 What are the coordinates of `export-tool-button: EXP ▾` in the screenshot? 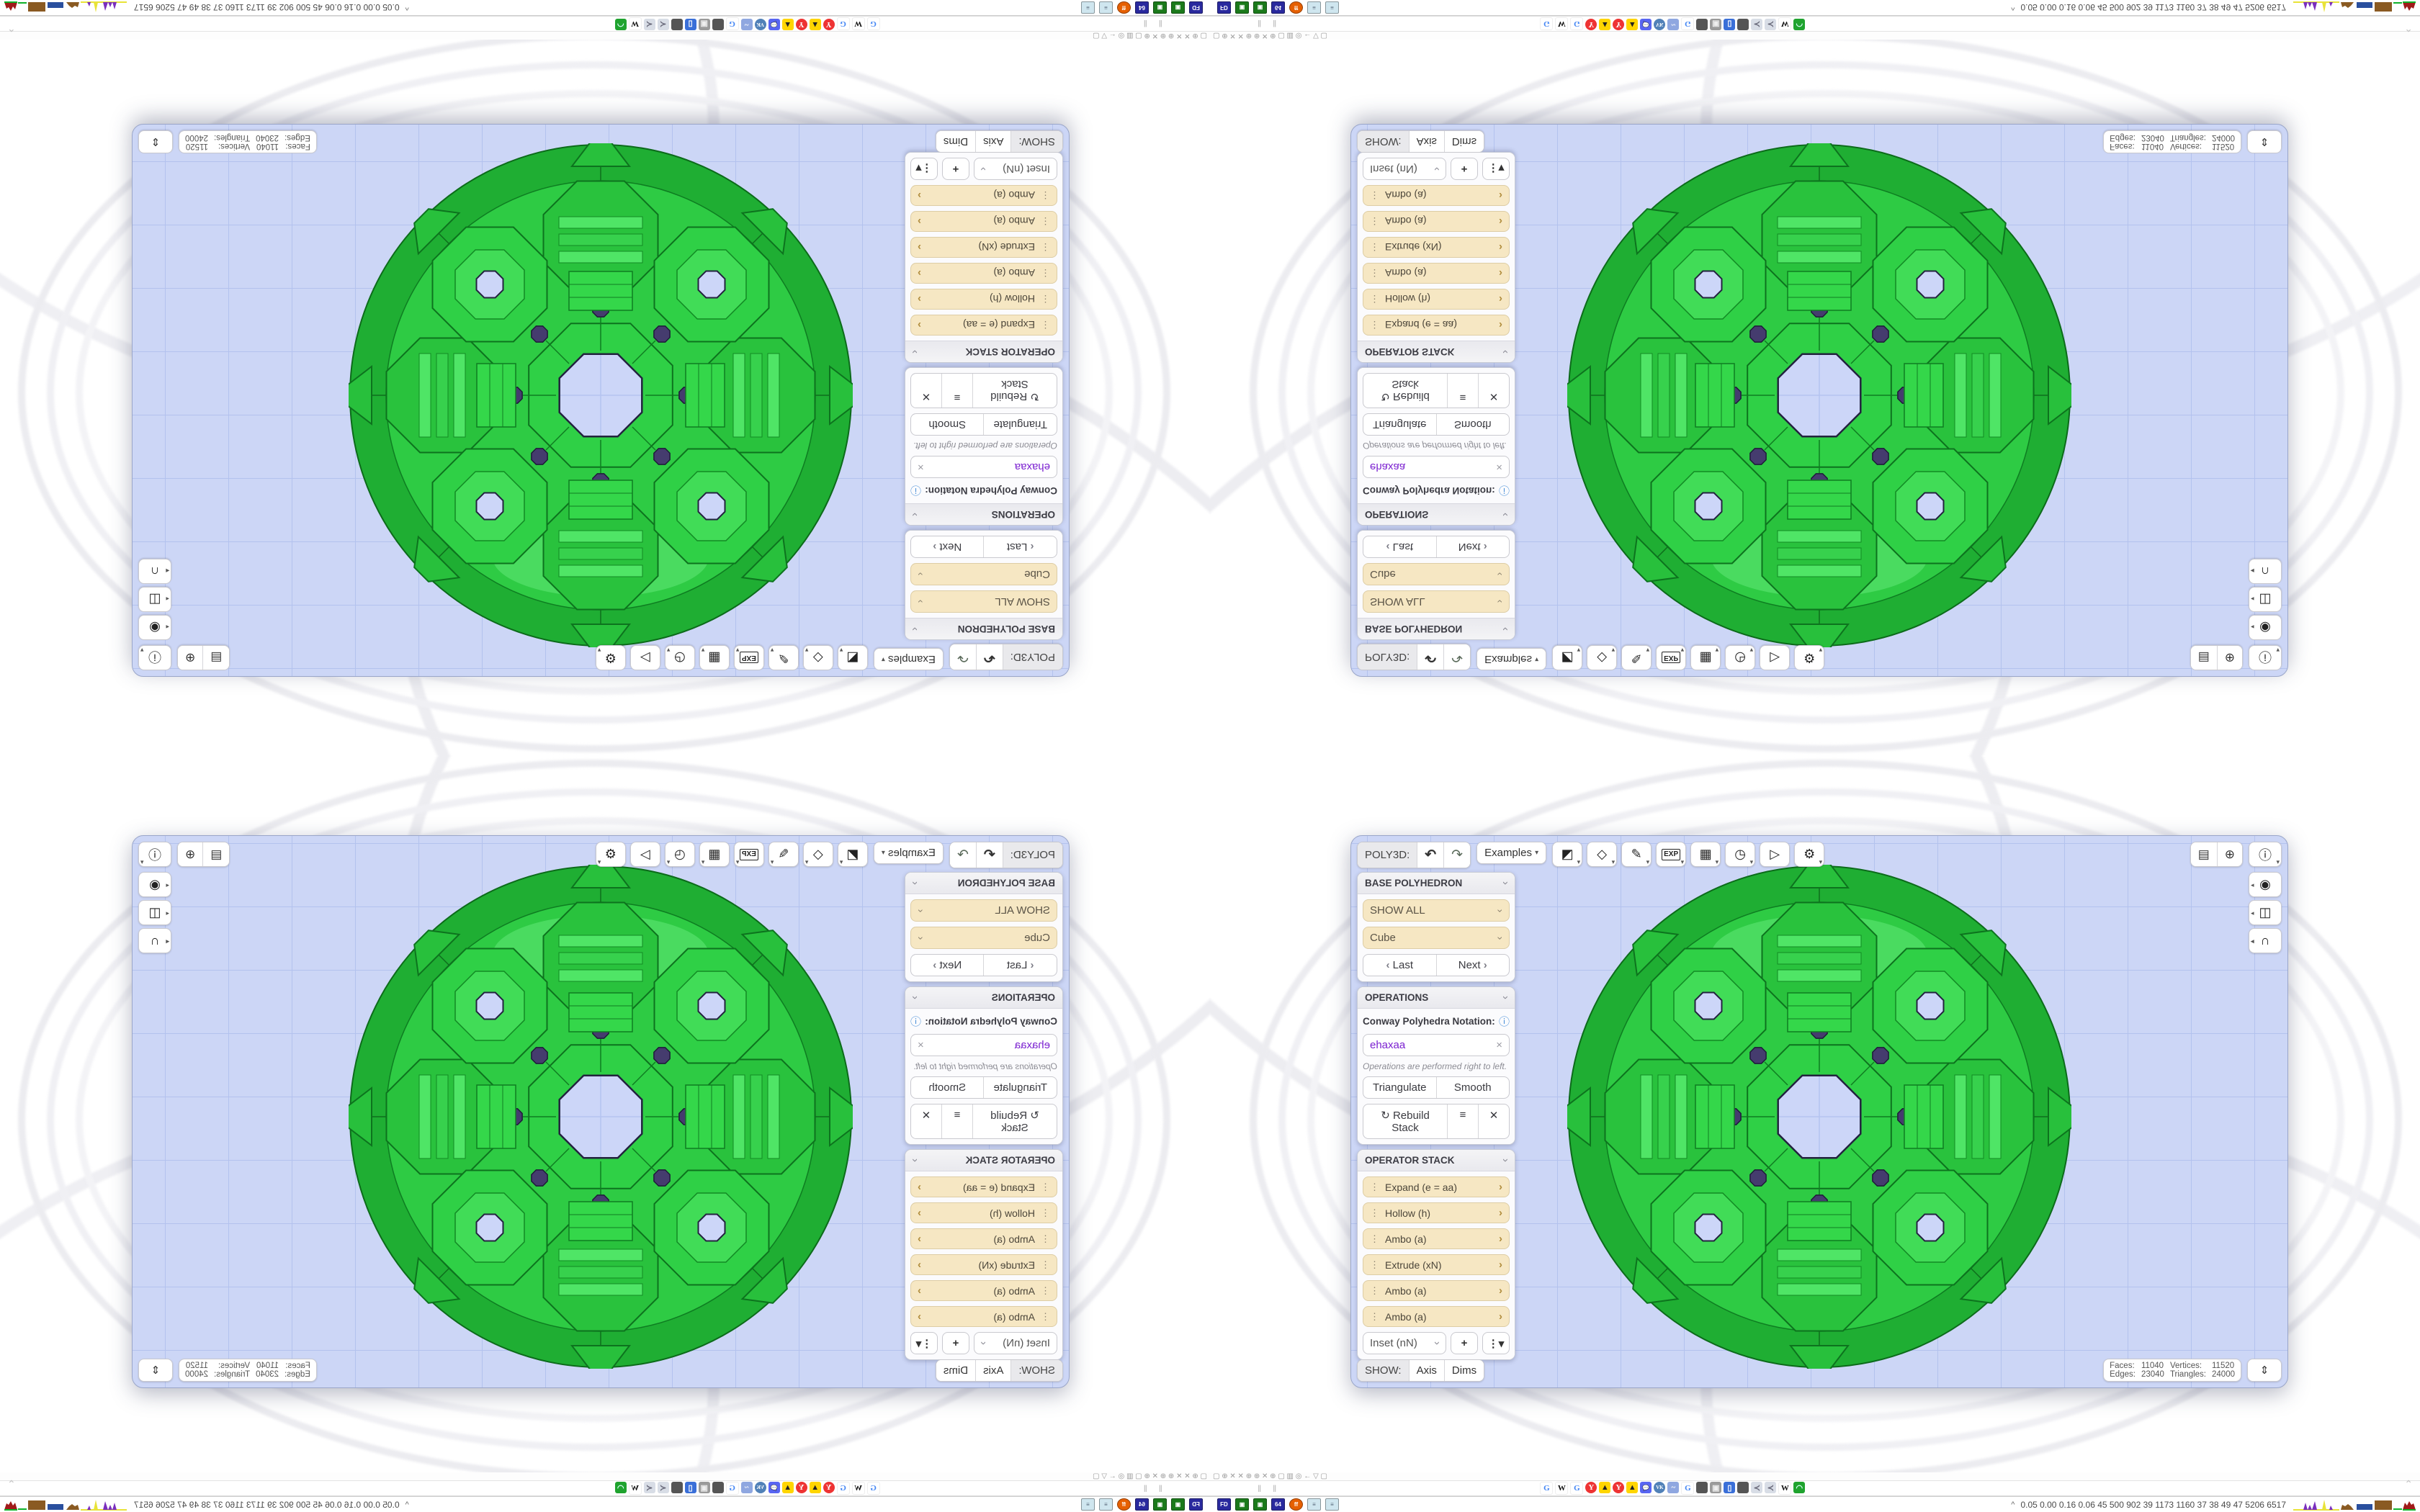 It's located at (748, 854).